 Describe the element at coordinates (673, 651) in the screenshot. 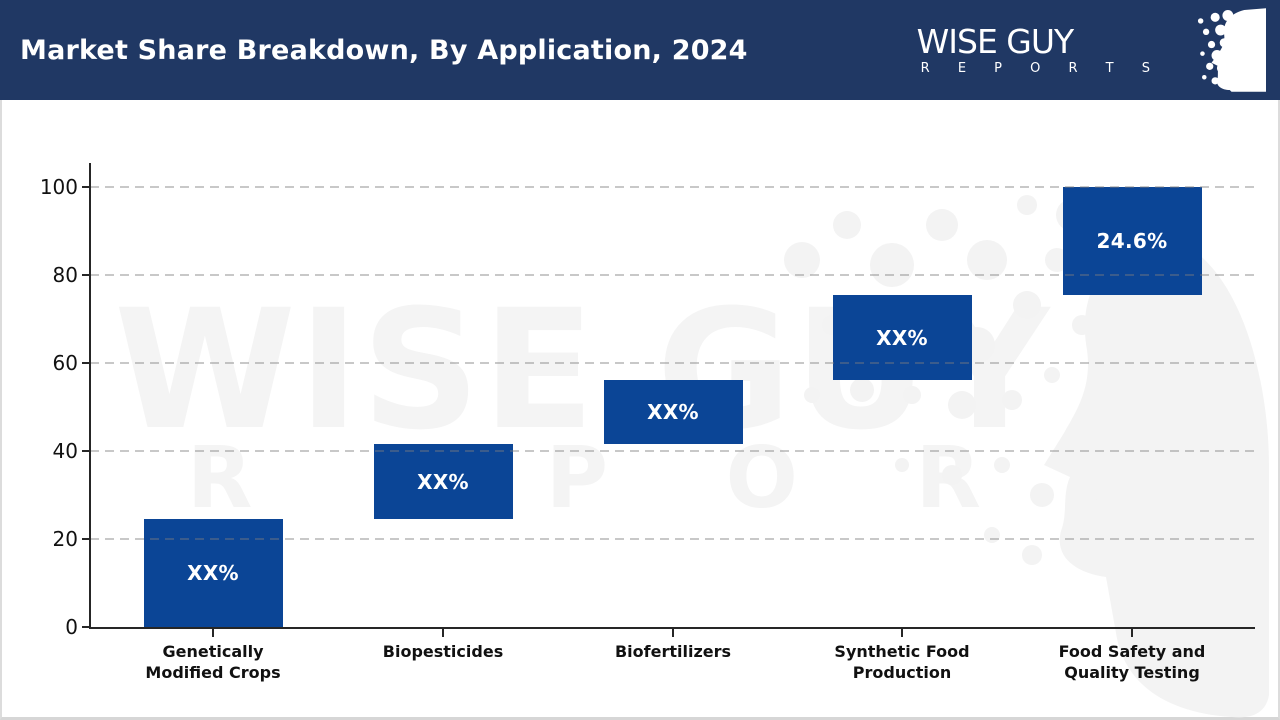

I see `x-category-label: Biofertilizers` at that location.